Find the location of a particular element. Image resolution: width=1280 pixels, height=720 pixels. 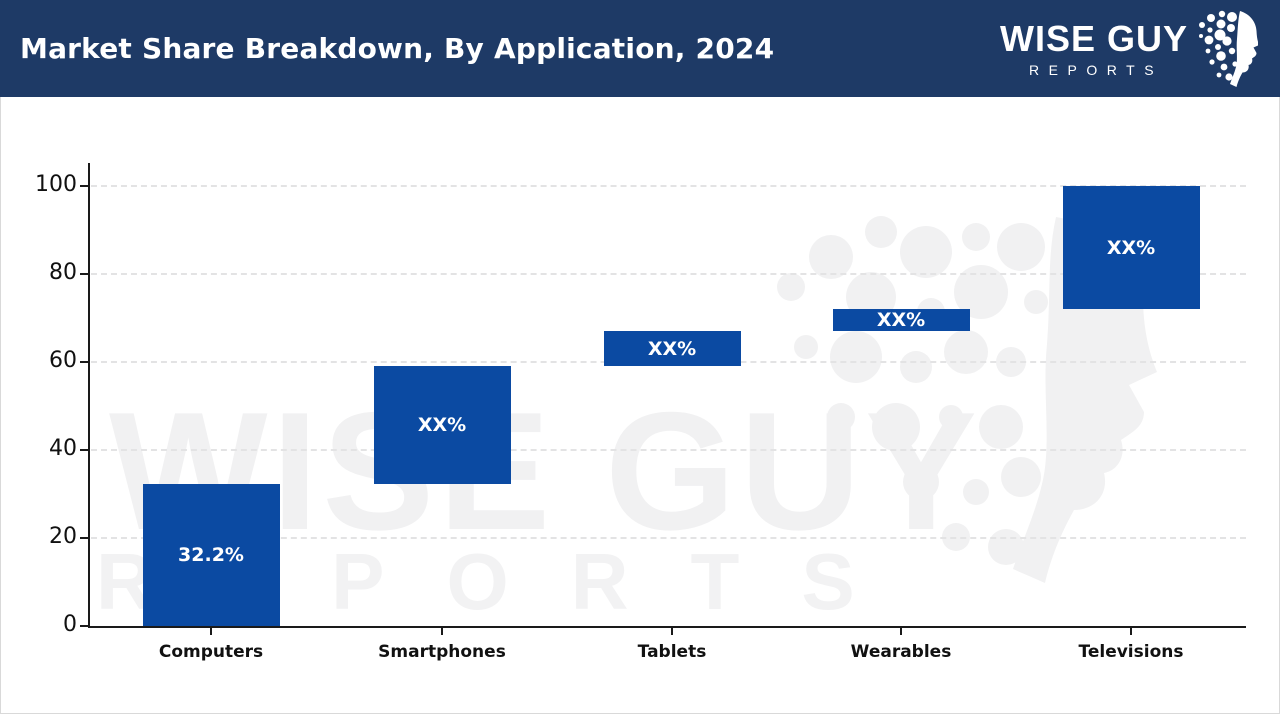

x-tick-label-televisions: Televisions is located at coordinates (1131, 652).